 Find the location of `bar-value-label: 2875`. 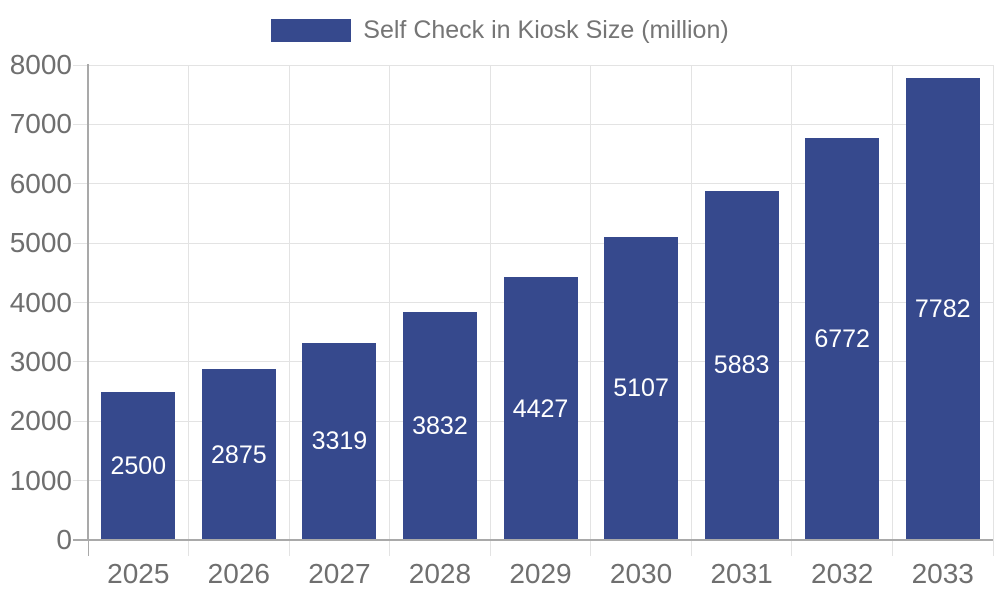

bar-value-label: 2875 is located at coordinates (239, 454).